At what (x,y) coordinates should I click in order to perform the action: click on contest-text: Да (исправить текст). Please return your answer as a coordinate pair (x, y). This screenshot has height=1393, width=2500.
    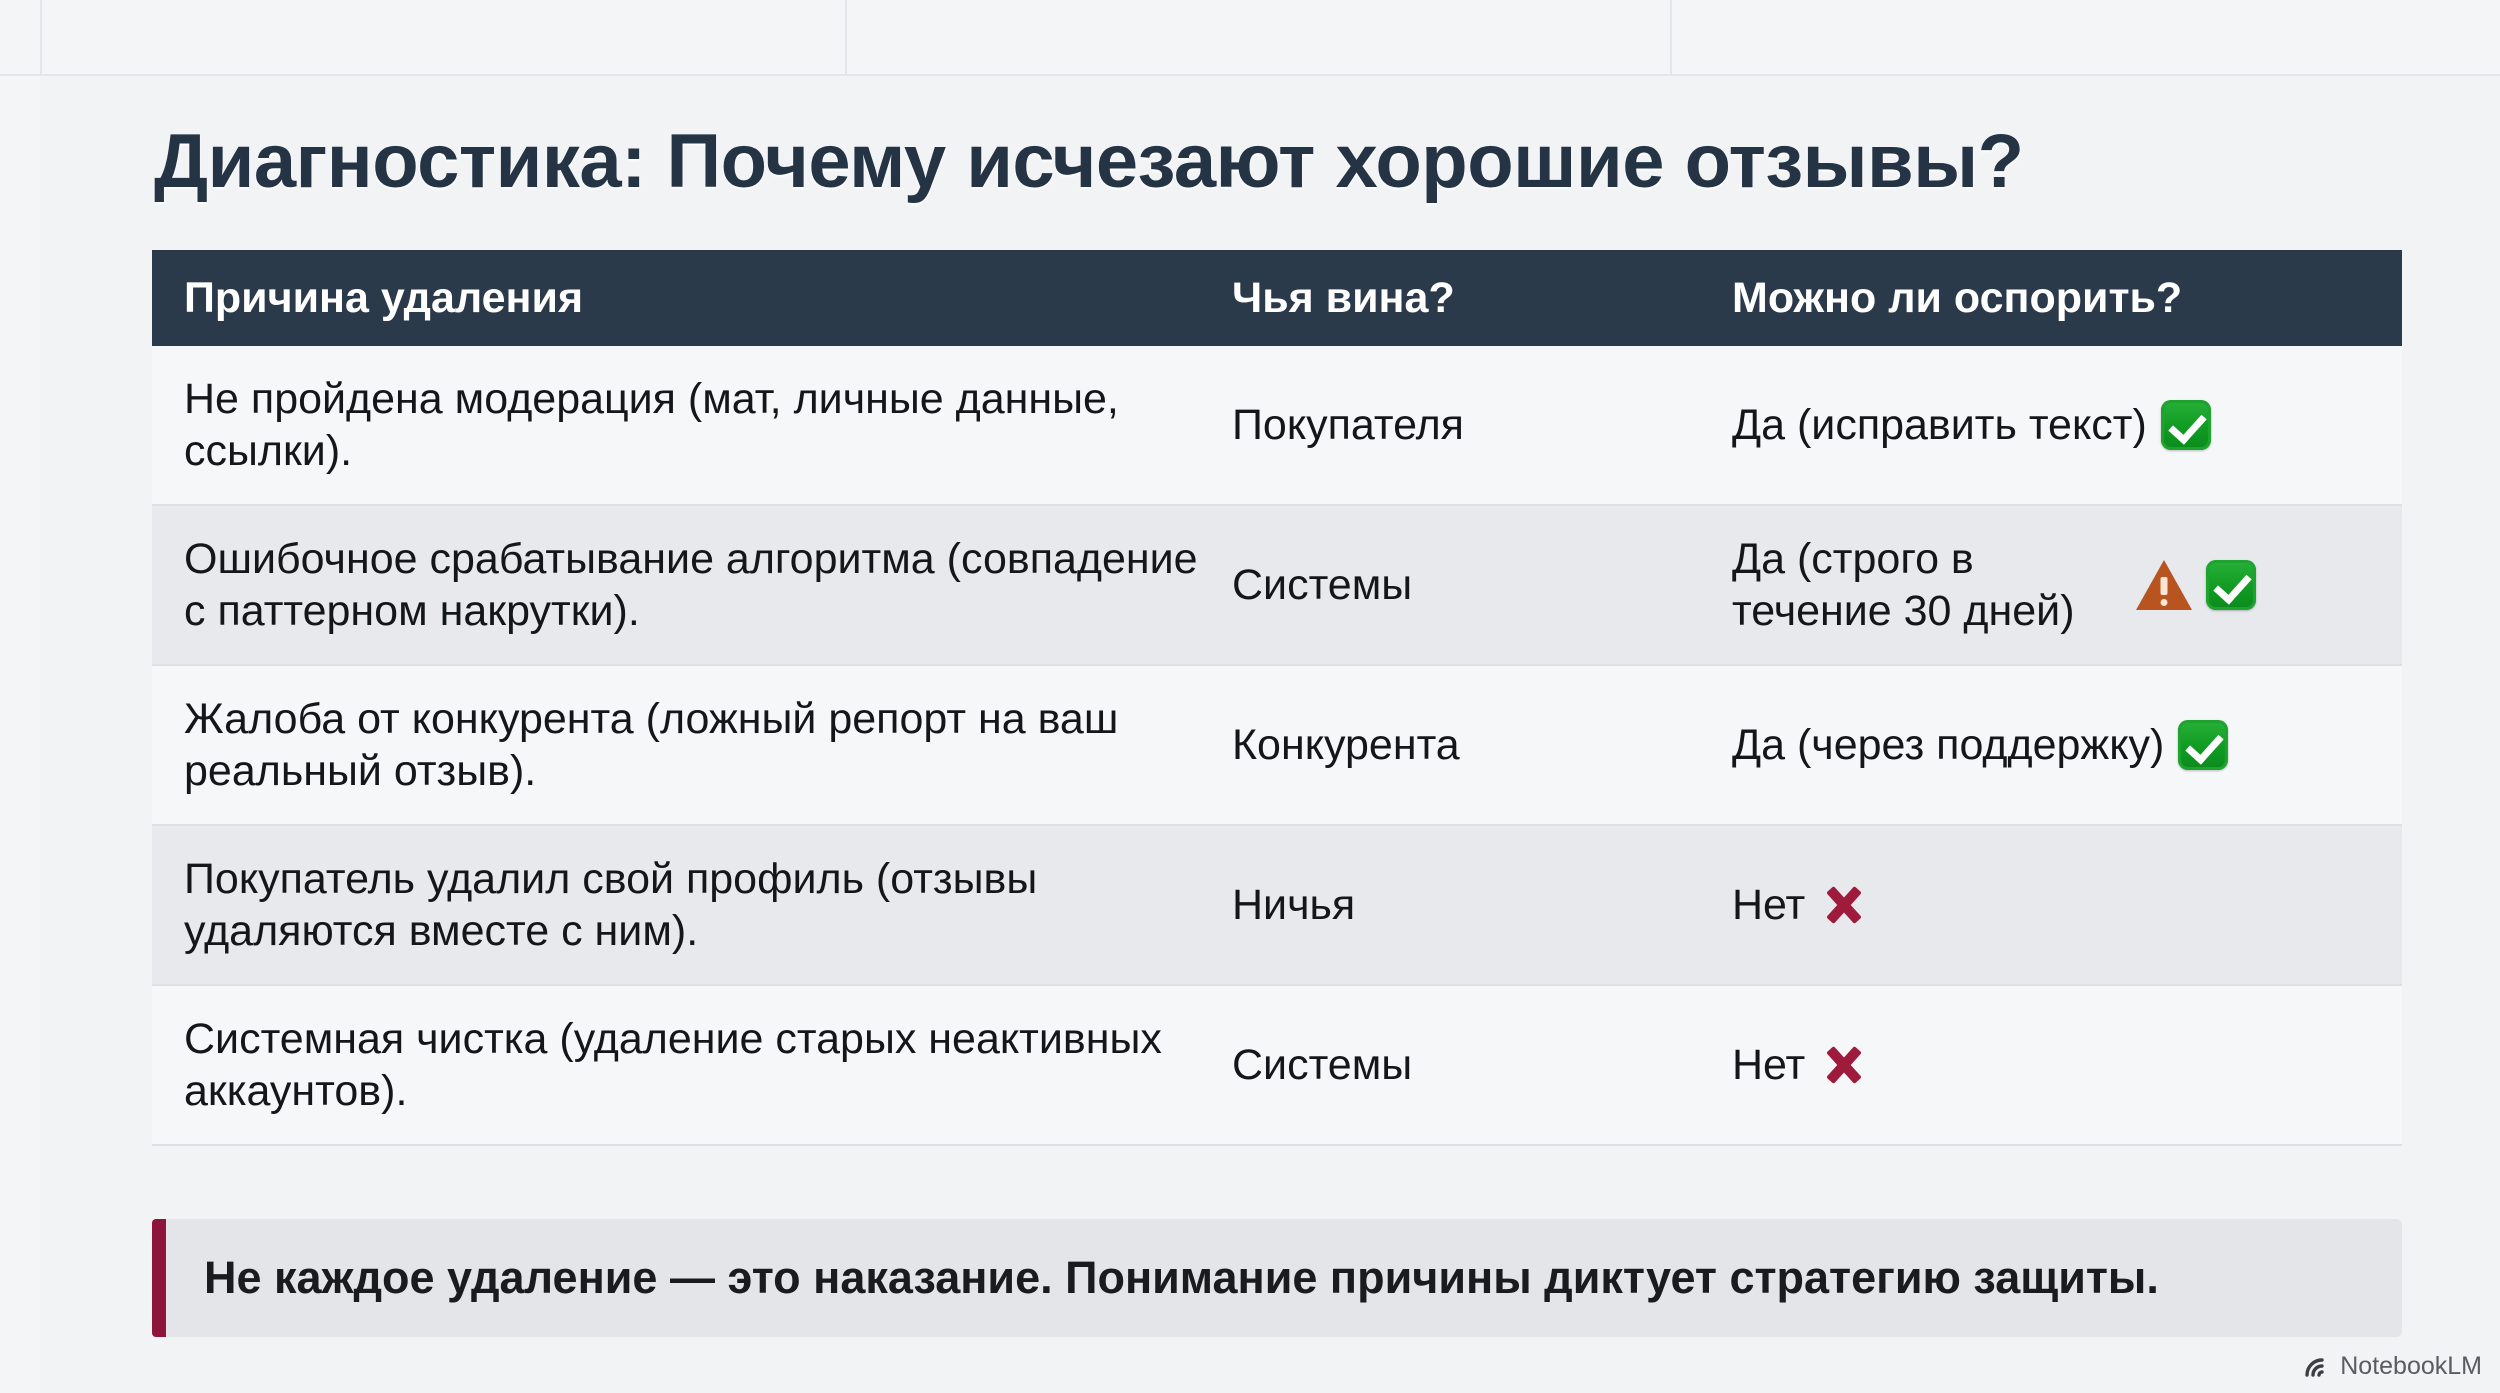
    Looking at the image, I should click on (1939, 424).